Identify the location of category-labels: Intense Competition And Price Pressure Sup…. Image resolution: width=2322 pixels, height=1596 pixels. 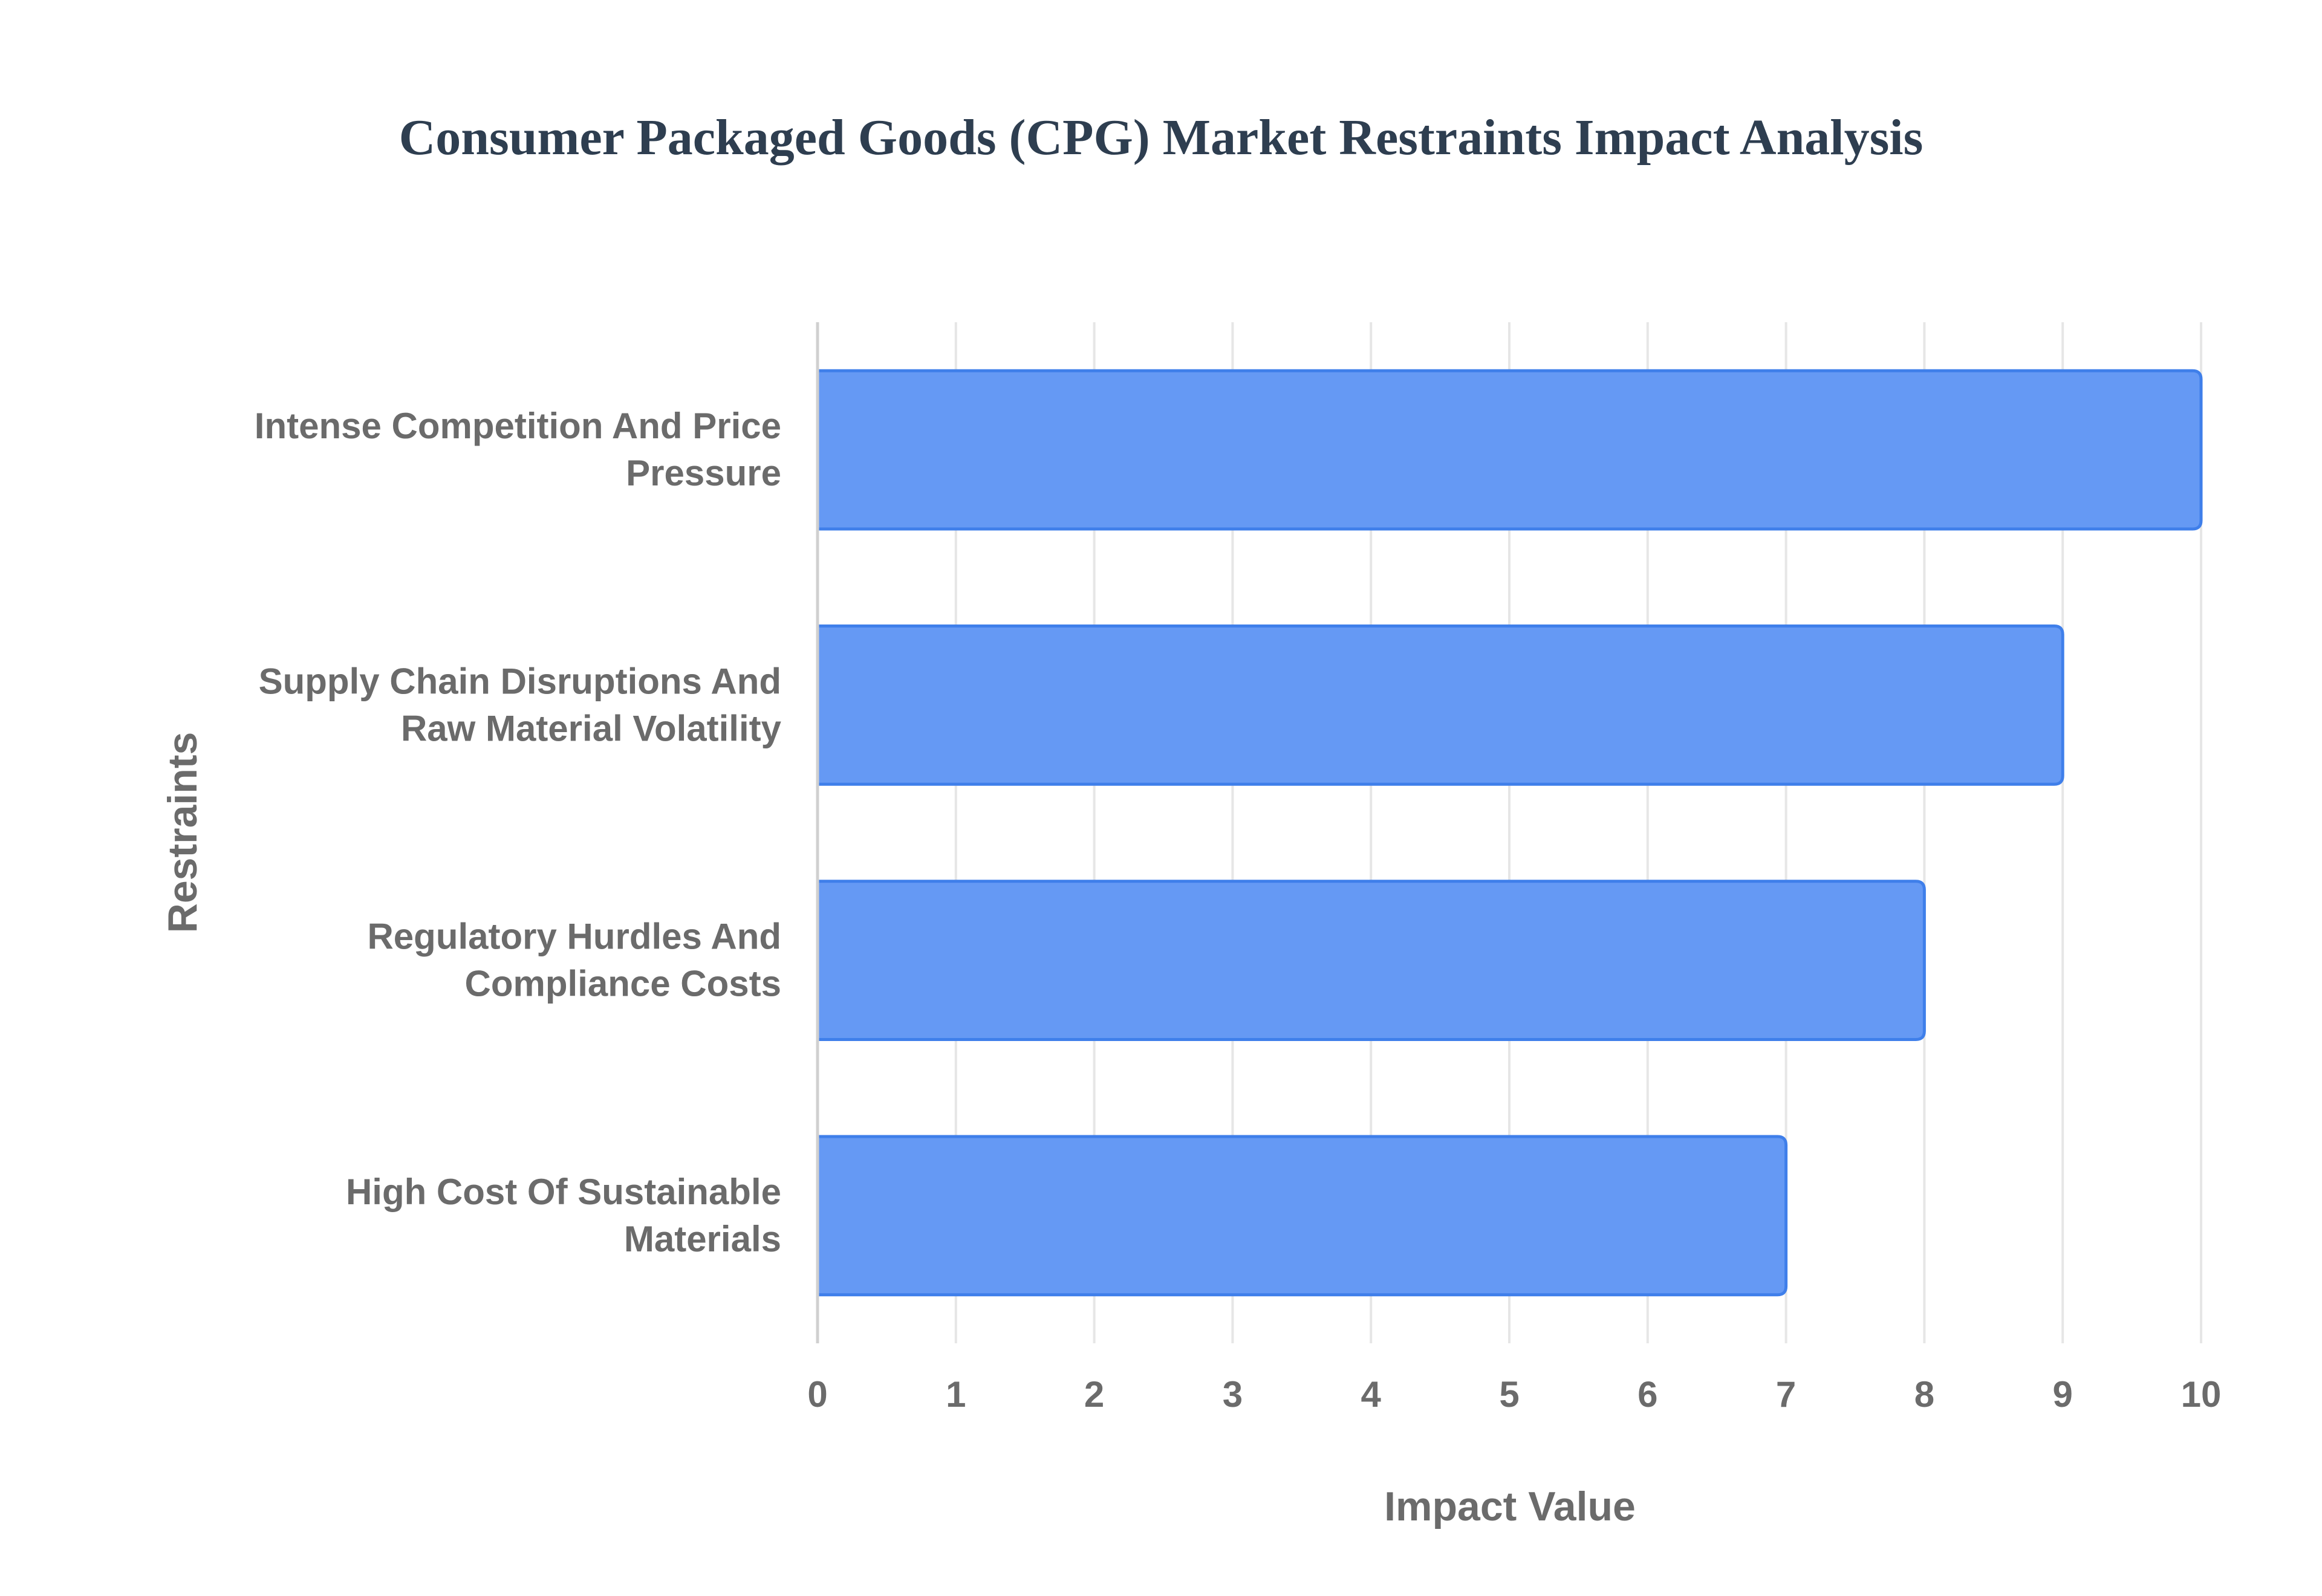
(518, 832).